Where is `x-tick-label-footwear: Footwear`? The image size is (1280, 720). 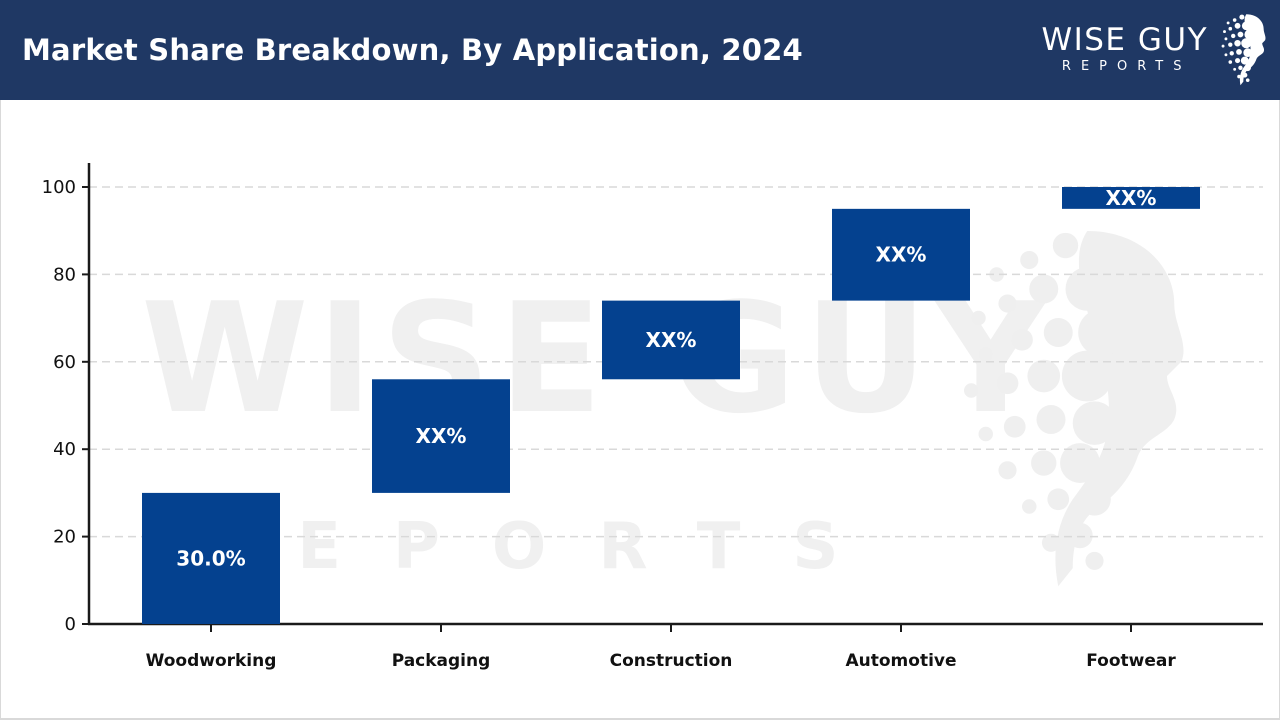
x-tick-label-footwear: Footwear is located at coordinates (1131, 661).